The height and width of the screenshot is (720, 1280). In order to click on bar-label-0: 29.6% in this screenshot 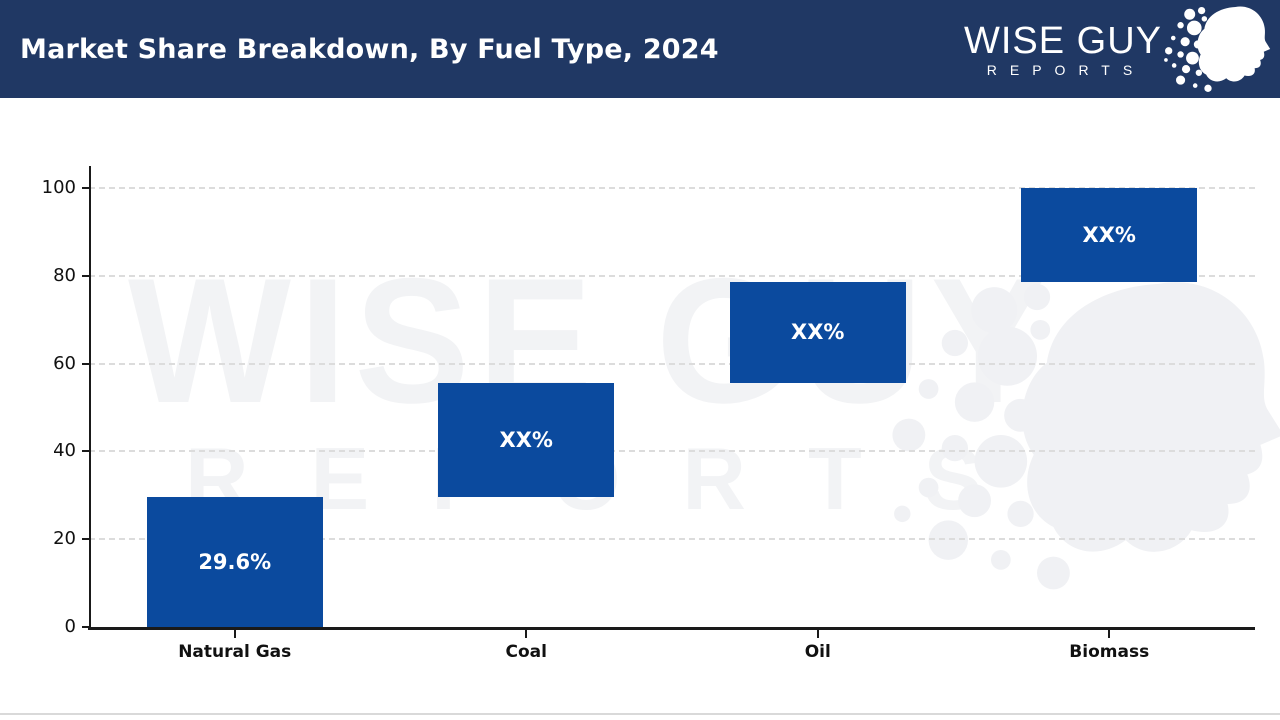, I will do `click(235, 562)`.